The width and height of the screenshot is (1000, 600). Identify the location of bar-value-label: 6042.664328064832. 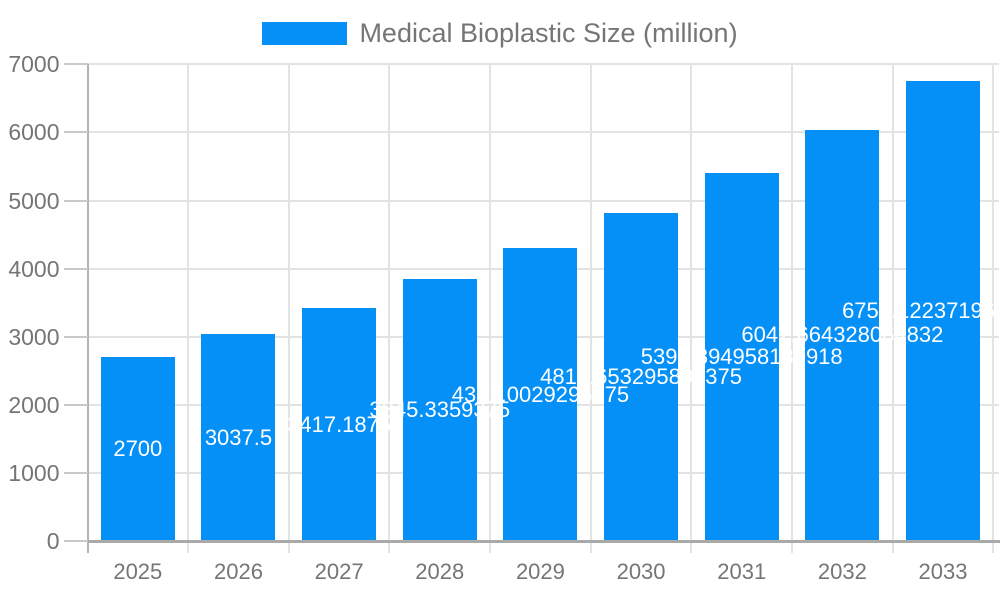
(842, 335).